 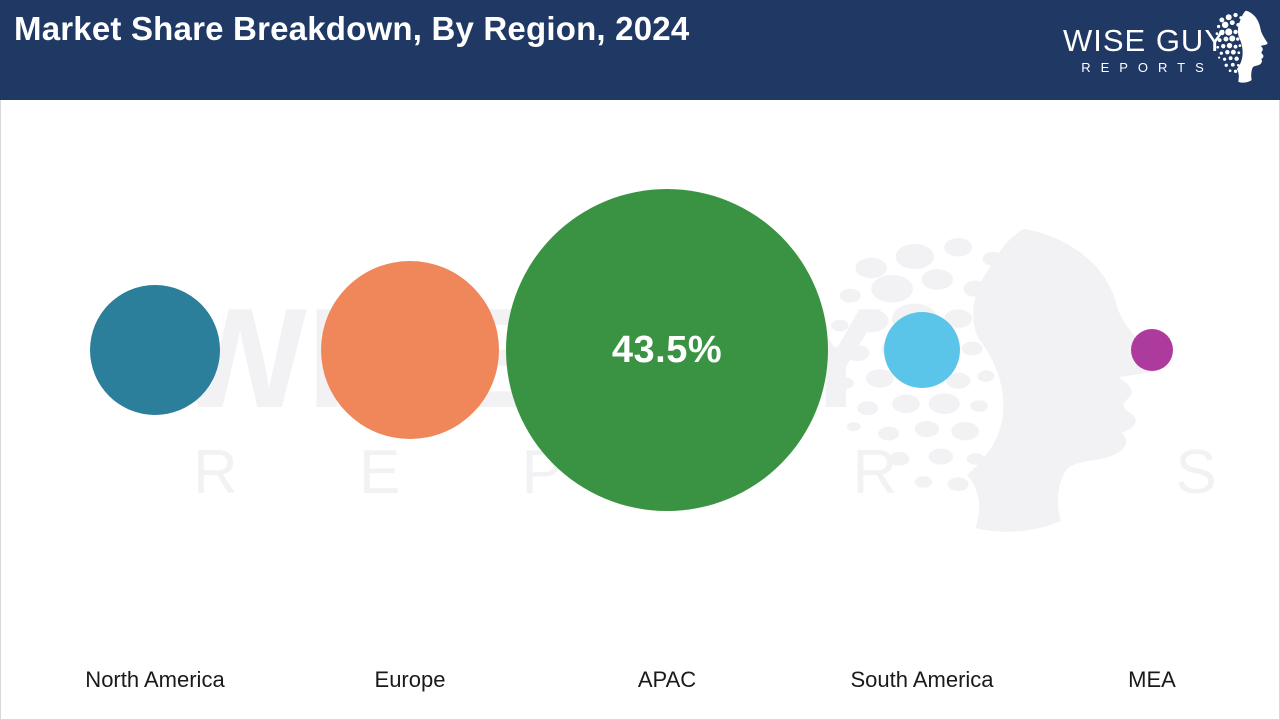 I want to click on category-label-south-america: South America, so click(x=922, y=679).